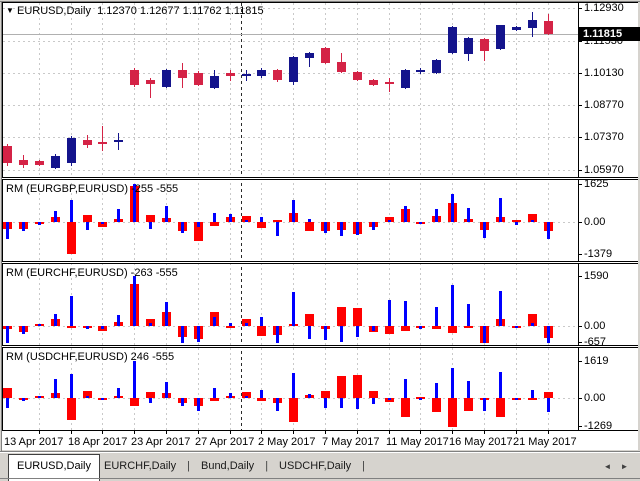  I want to click on price-scale-border, so click(578, 216).